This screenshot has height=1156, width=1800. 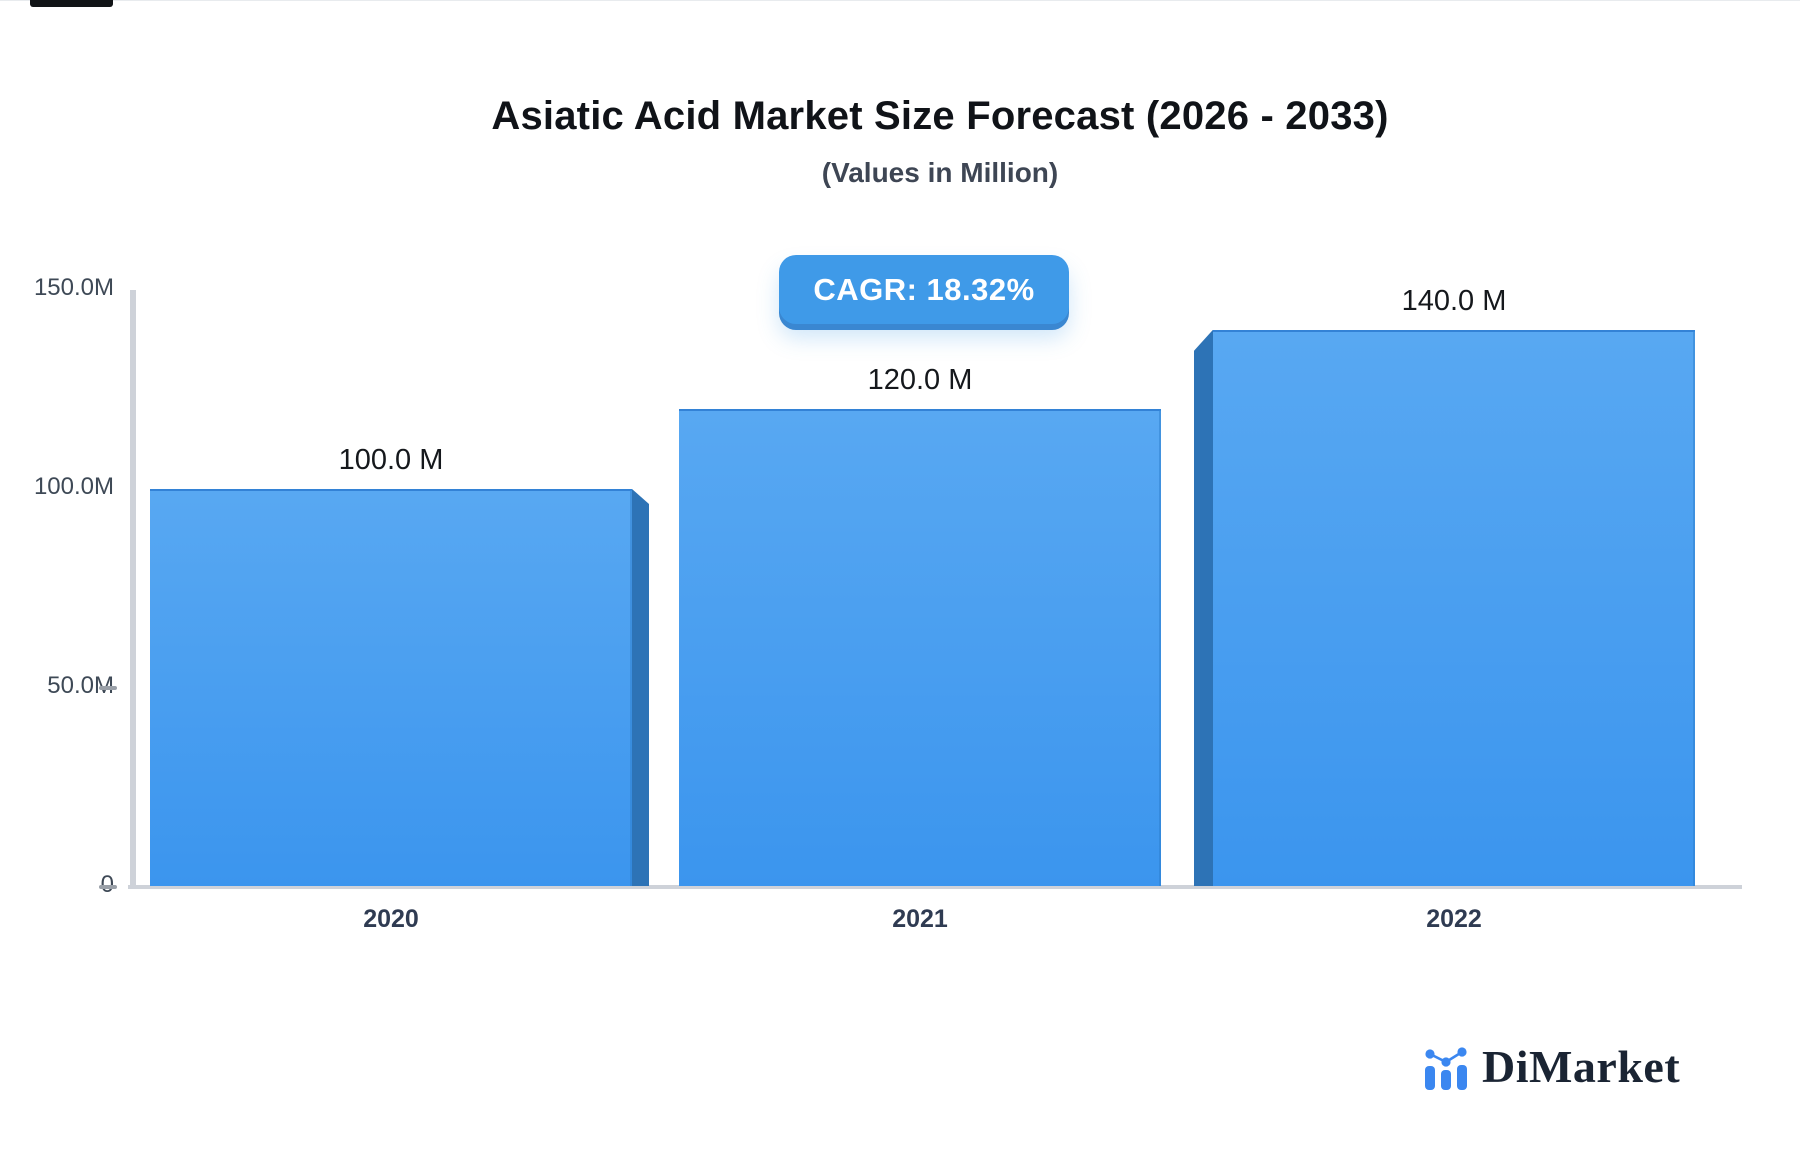 I want to click on bar-side-face-2022, so click(x=1203, y=607).